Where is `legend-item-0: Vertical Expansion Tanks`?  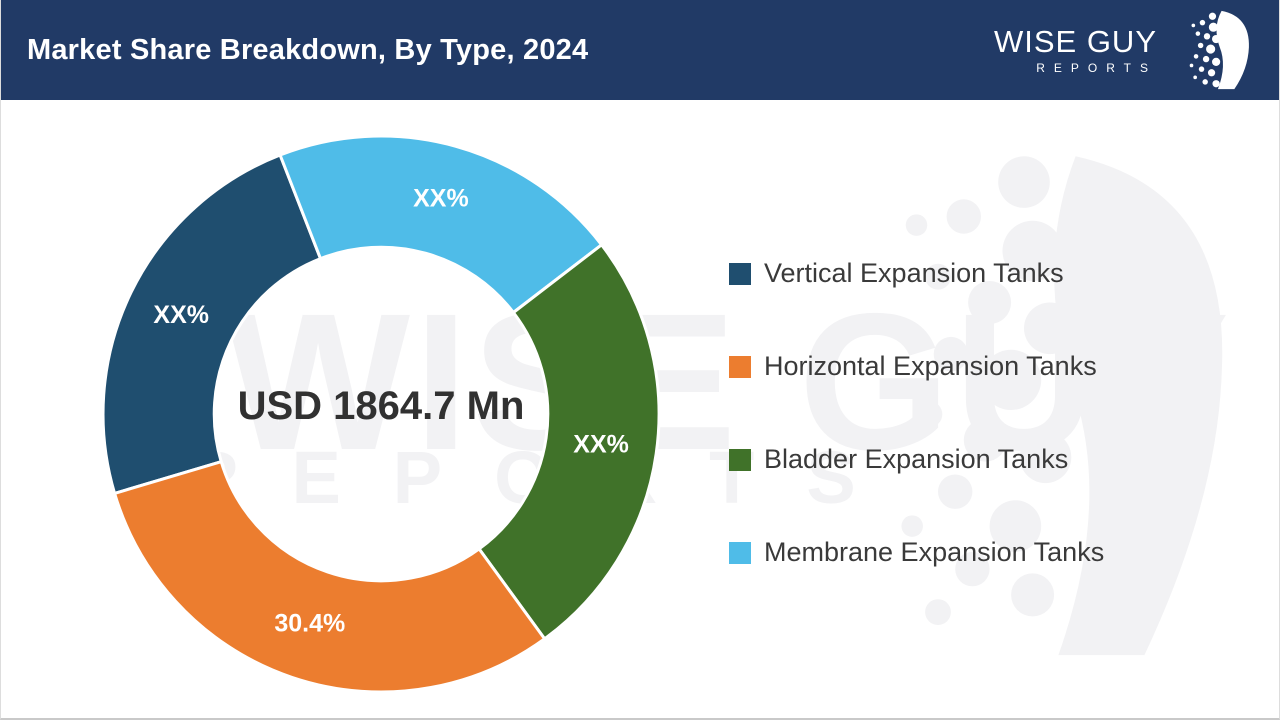
legend-item-0: Vertical Expansion Tanks is located at coordinates (916, 273).